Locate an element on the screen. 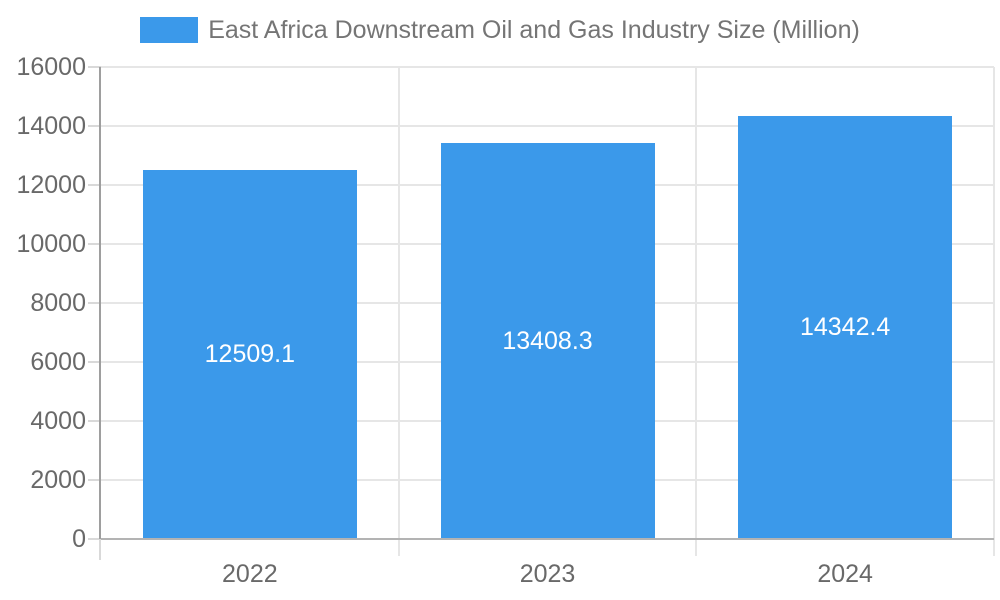  x-axis-tick-label: 2023 is located at coordinates (547, 574).